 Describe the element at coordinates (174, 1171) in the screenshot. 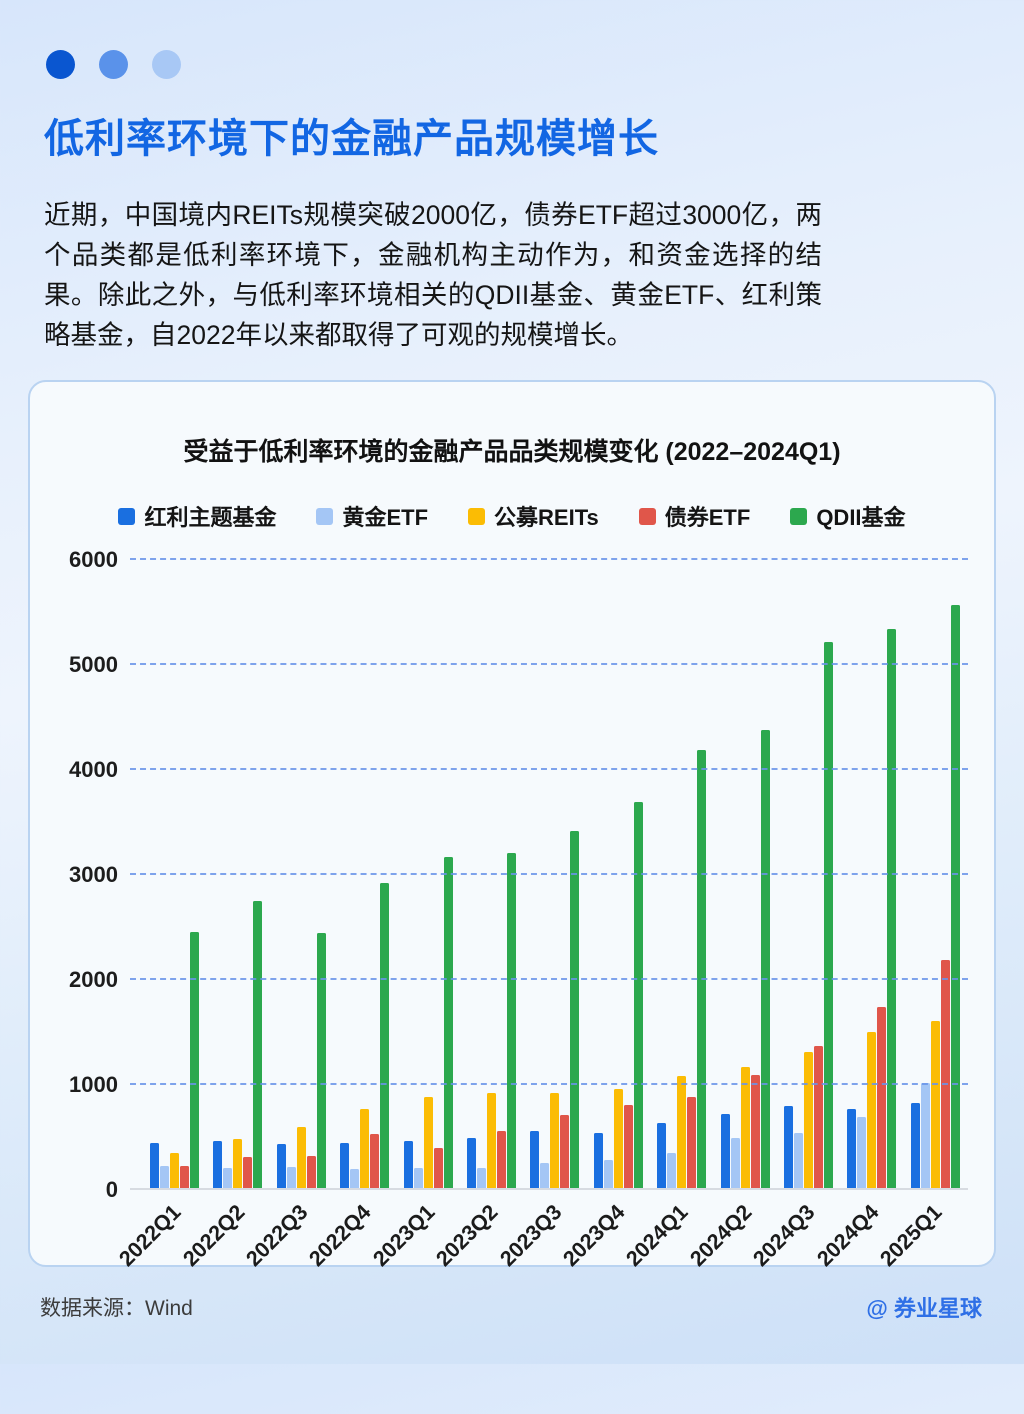

I see `bar-公募REITs-2022Q1` at that location.